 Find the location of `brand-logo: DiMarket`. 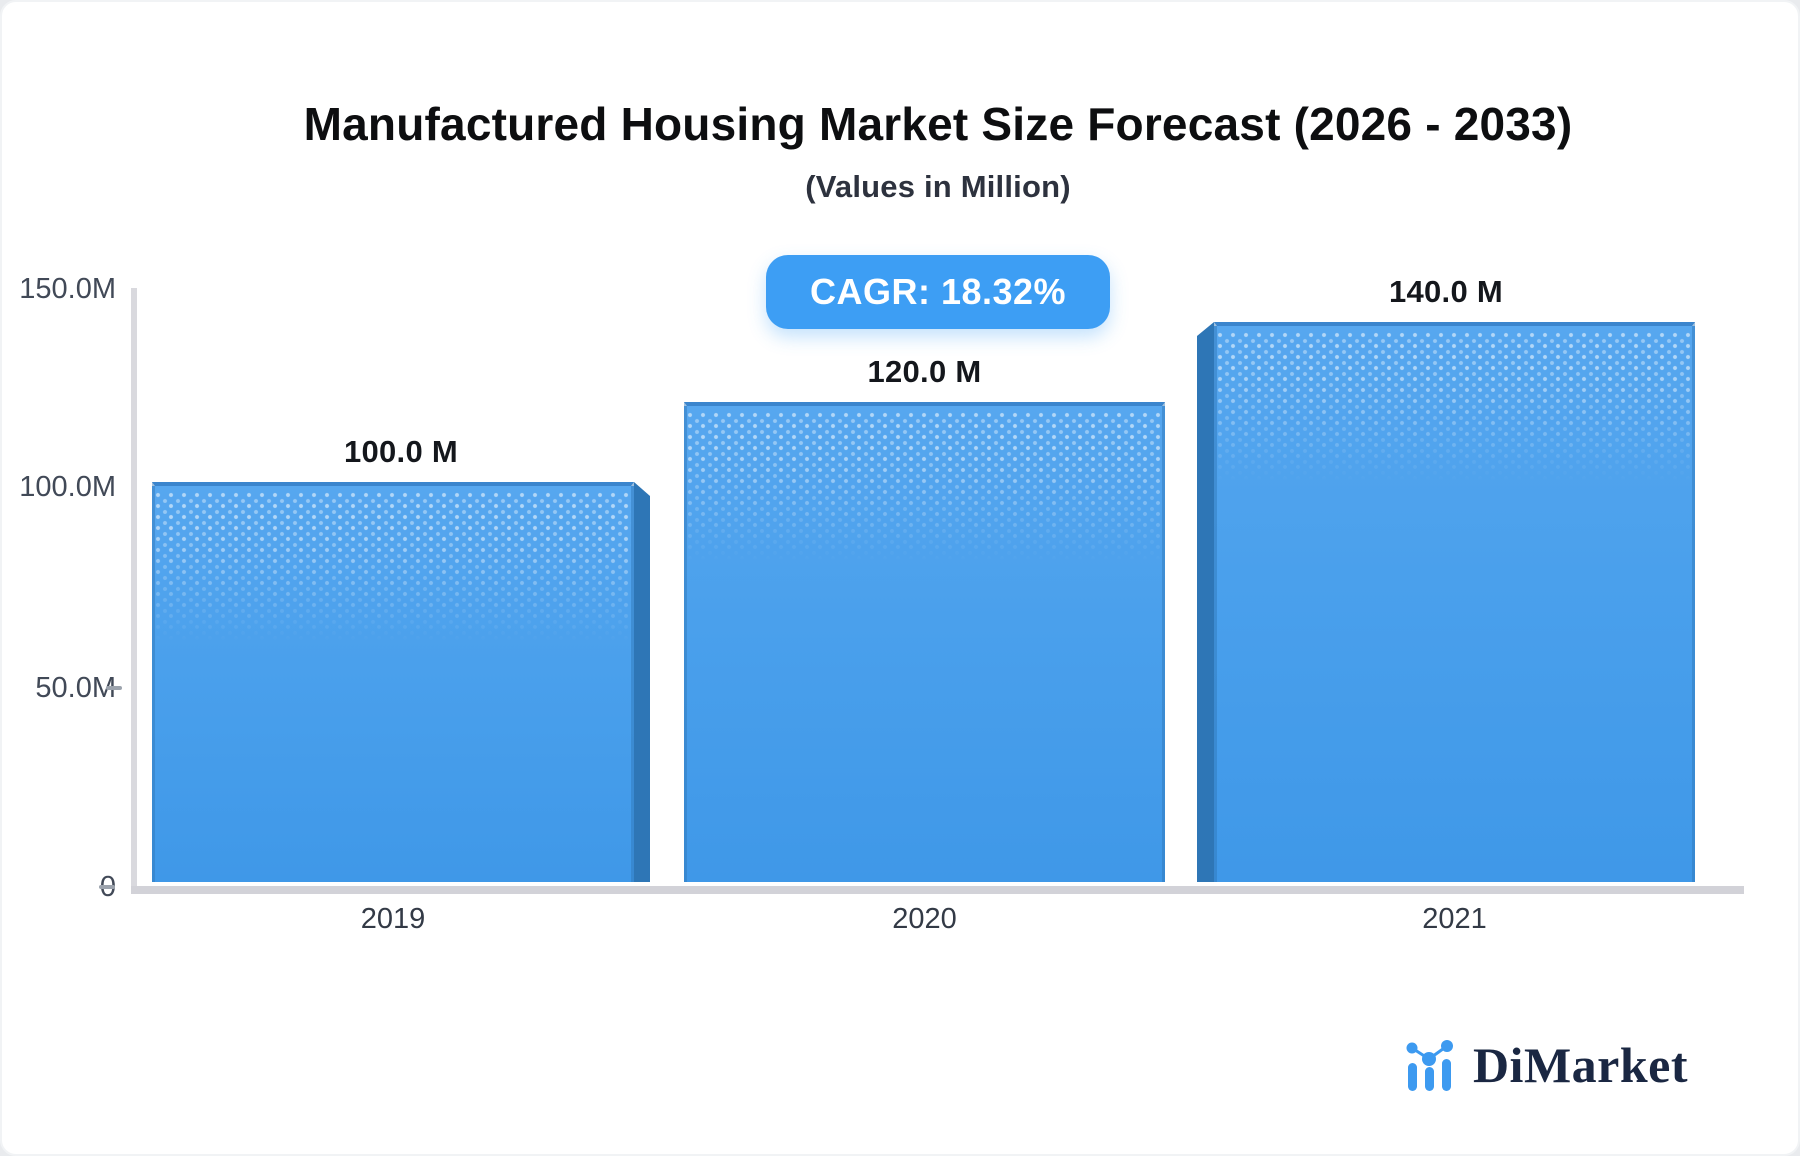

brand-logo: DiMarket is located at coordinates (1546, 1065).